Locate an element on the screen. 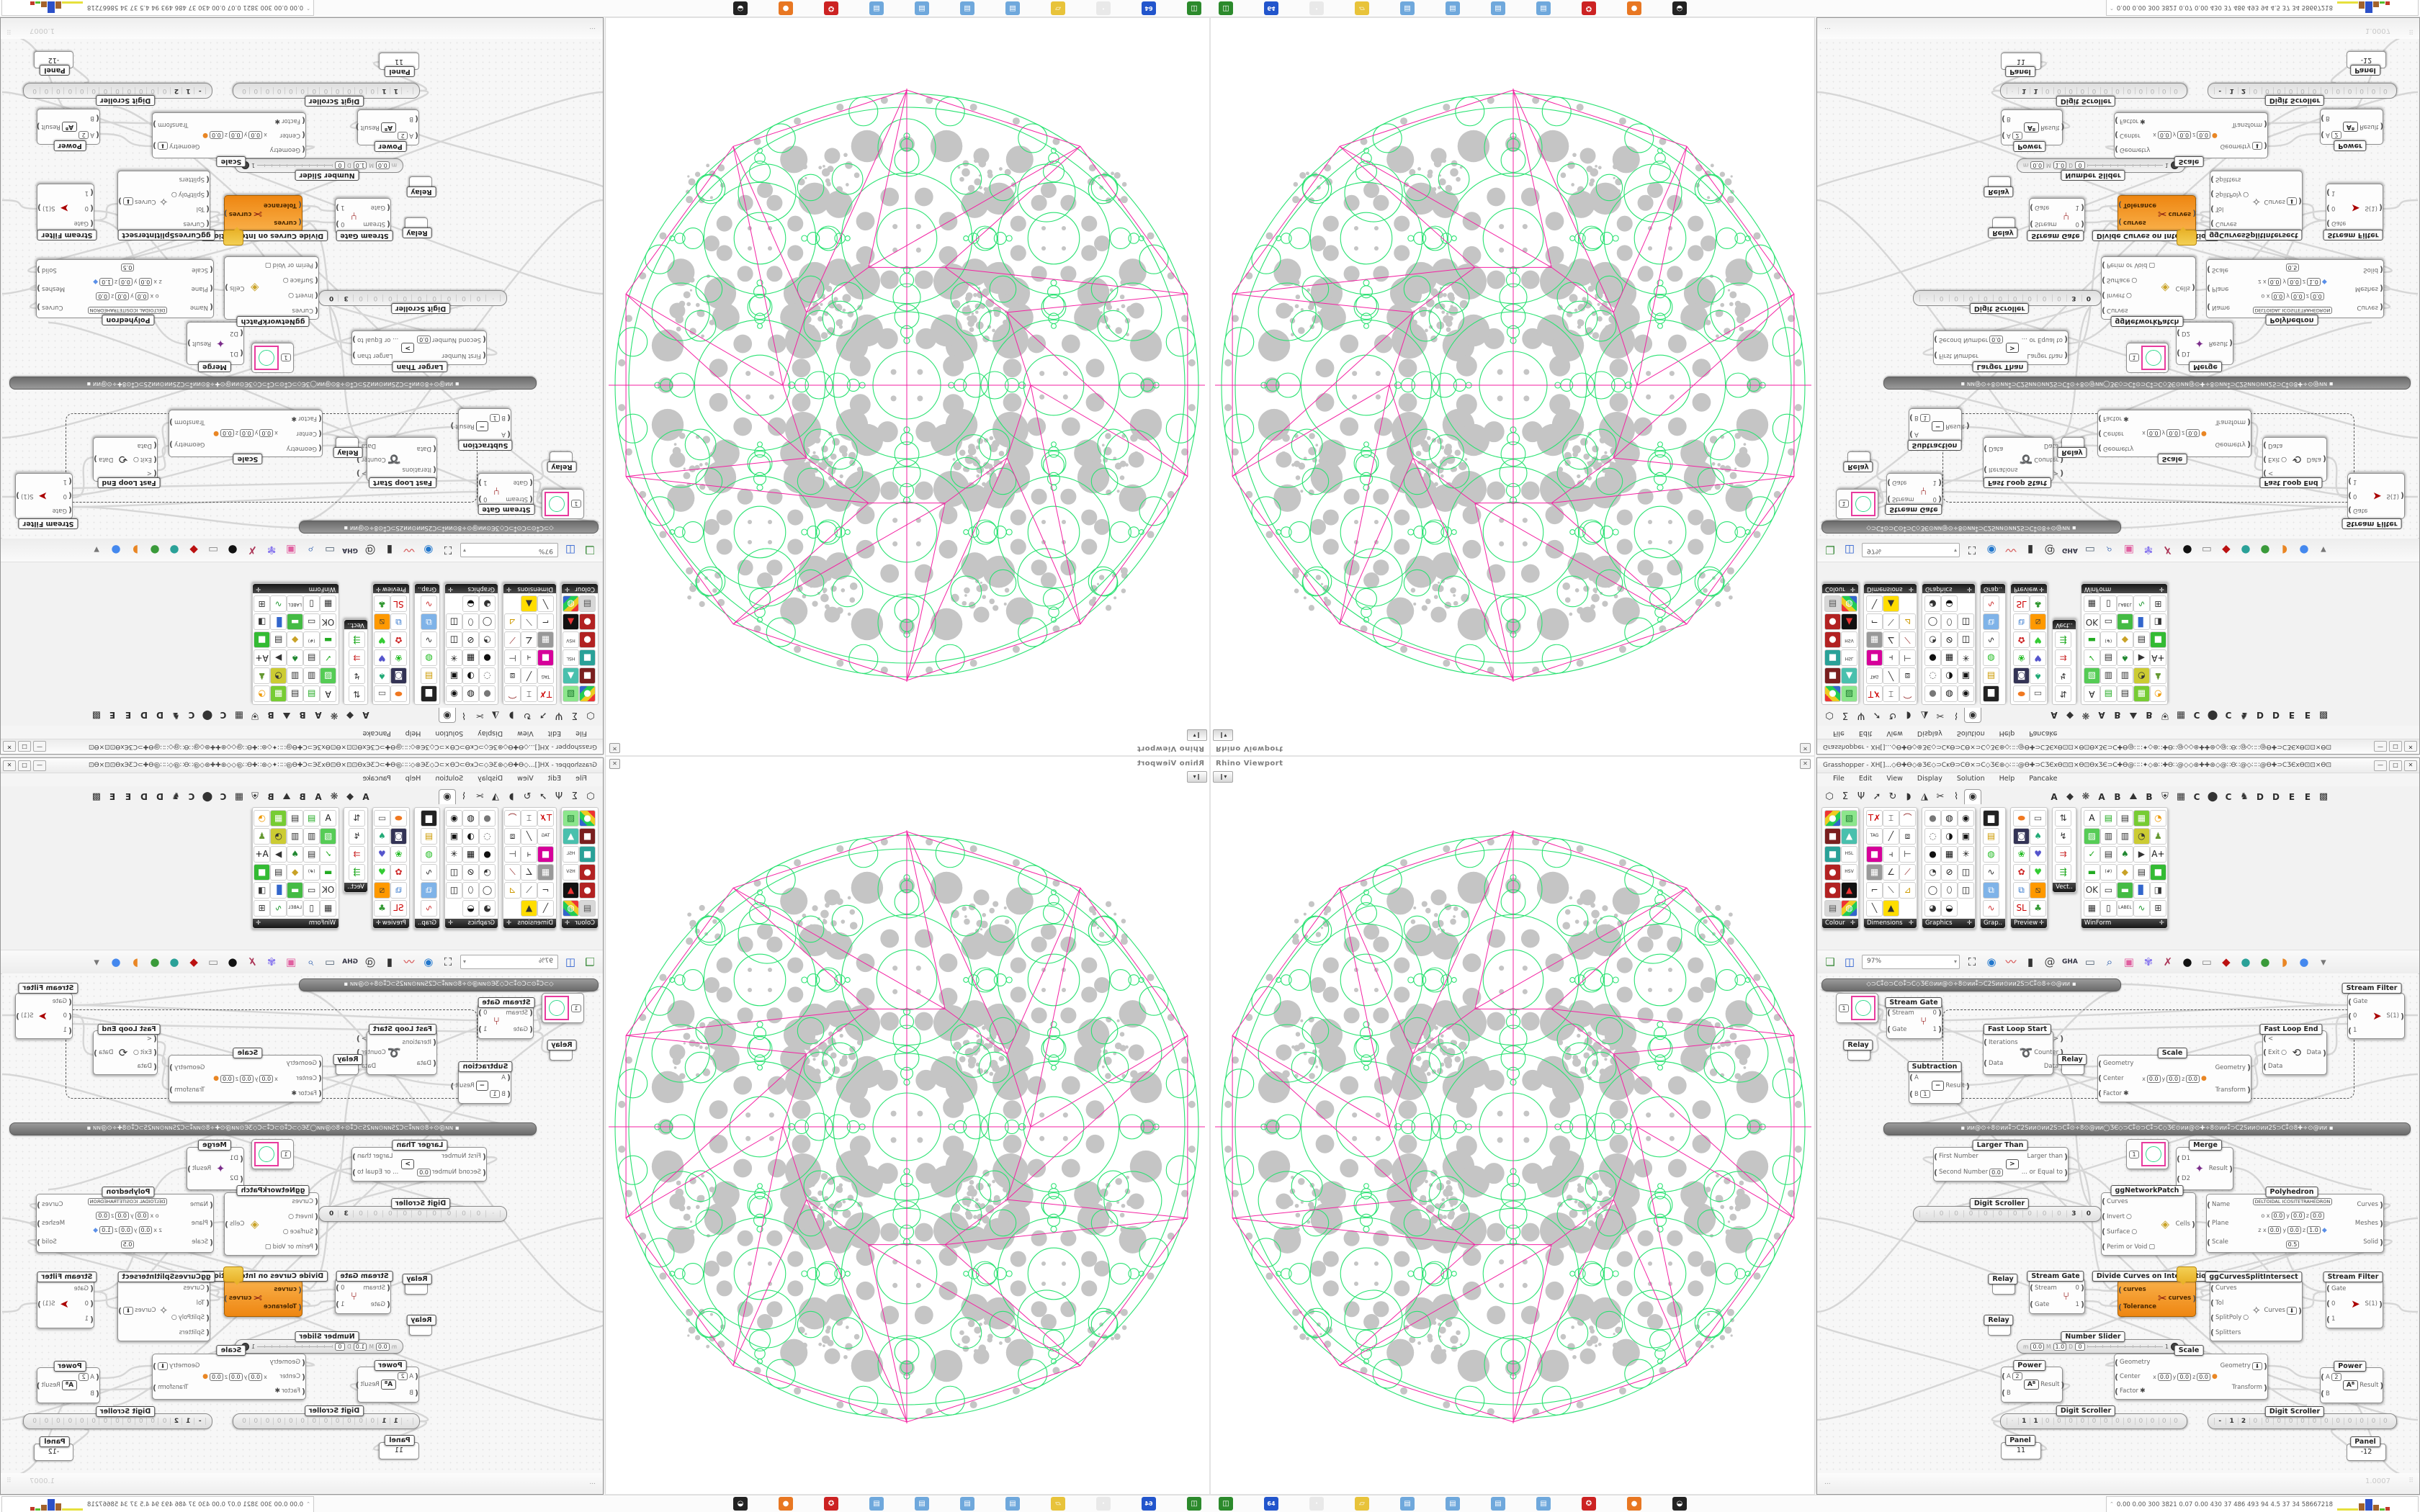 This screenshot has height=1512, width=2420. output-port: curves) is located at coordinates (237, 1298).